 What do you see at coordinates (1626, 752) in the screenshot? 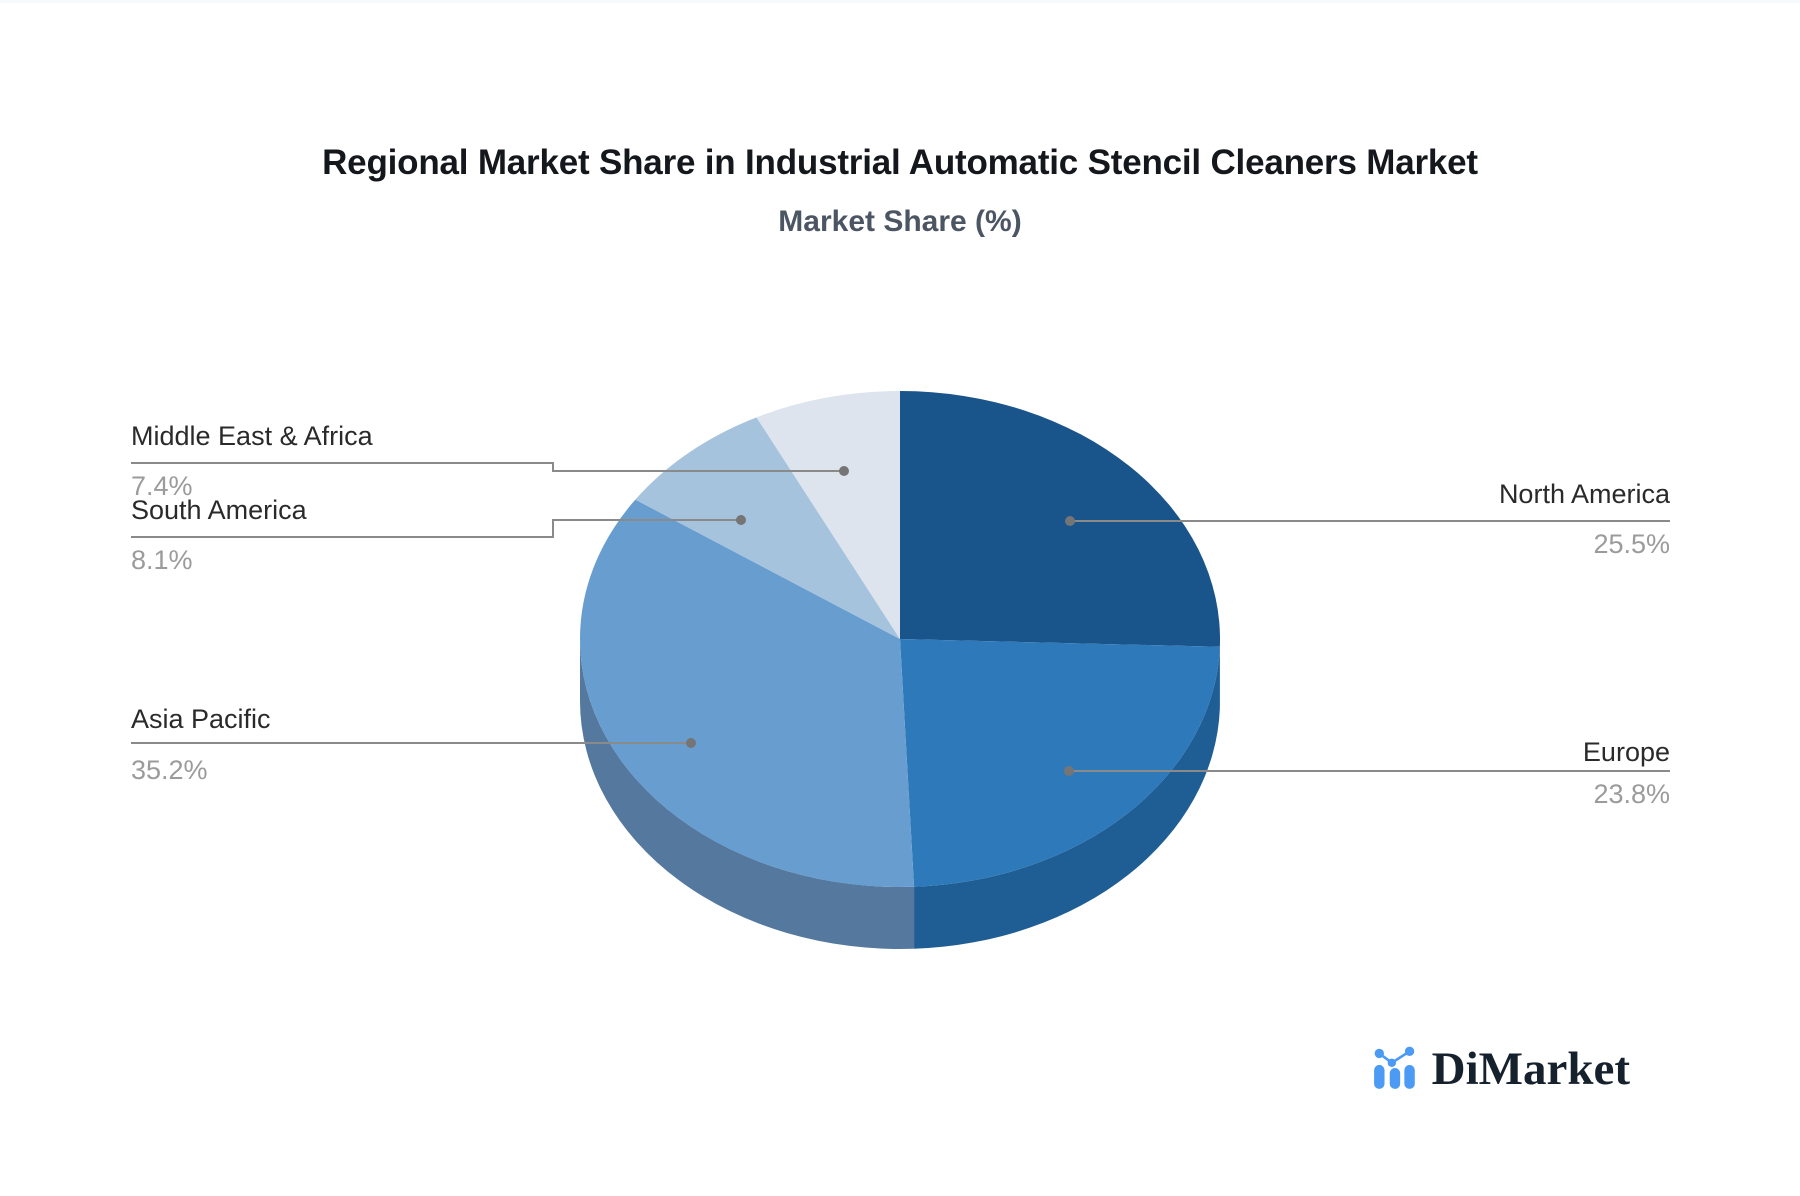
I see `callout-label-europe: Europe` at bounding box center [1626, 752].